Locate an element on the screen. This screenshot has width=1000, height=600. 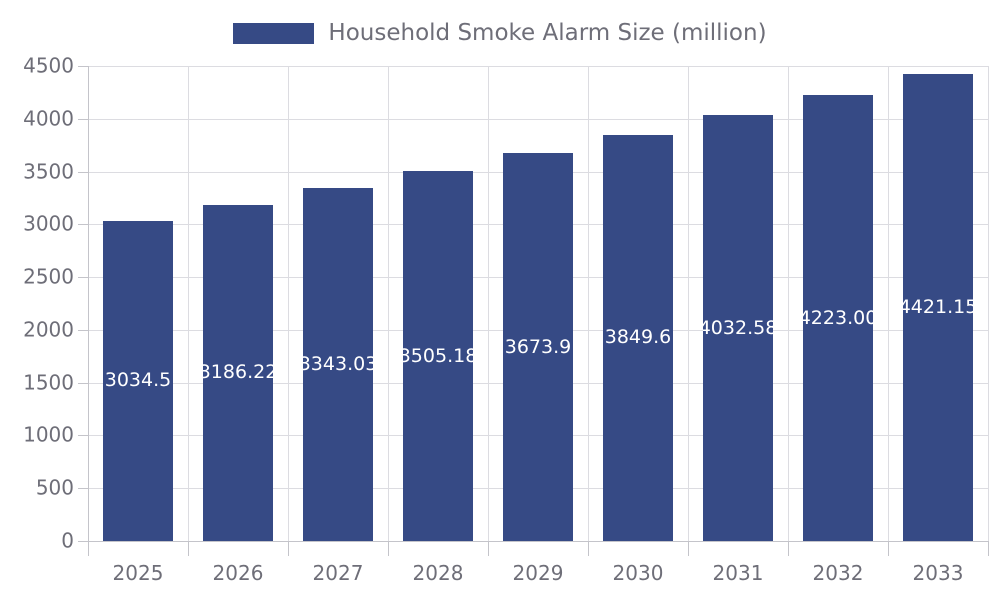
y-tick-label: 4000 is located at coordinates (48, 118).